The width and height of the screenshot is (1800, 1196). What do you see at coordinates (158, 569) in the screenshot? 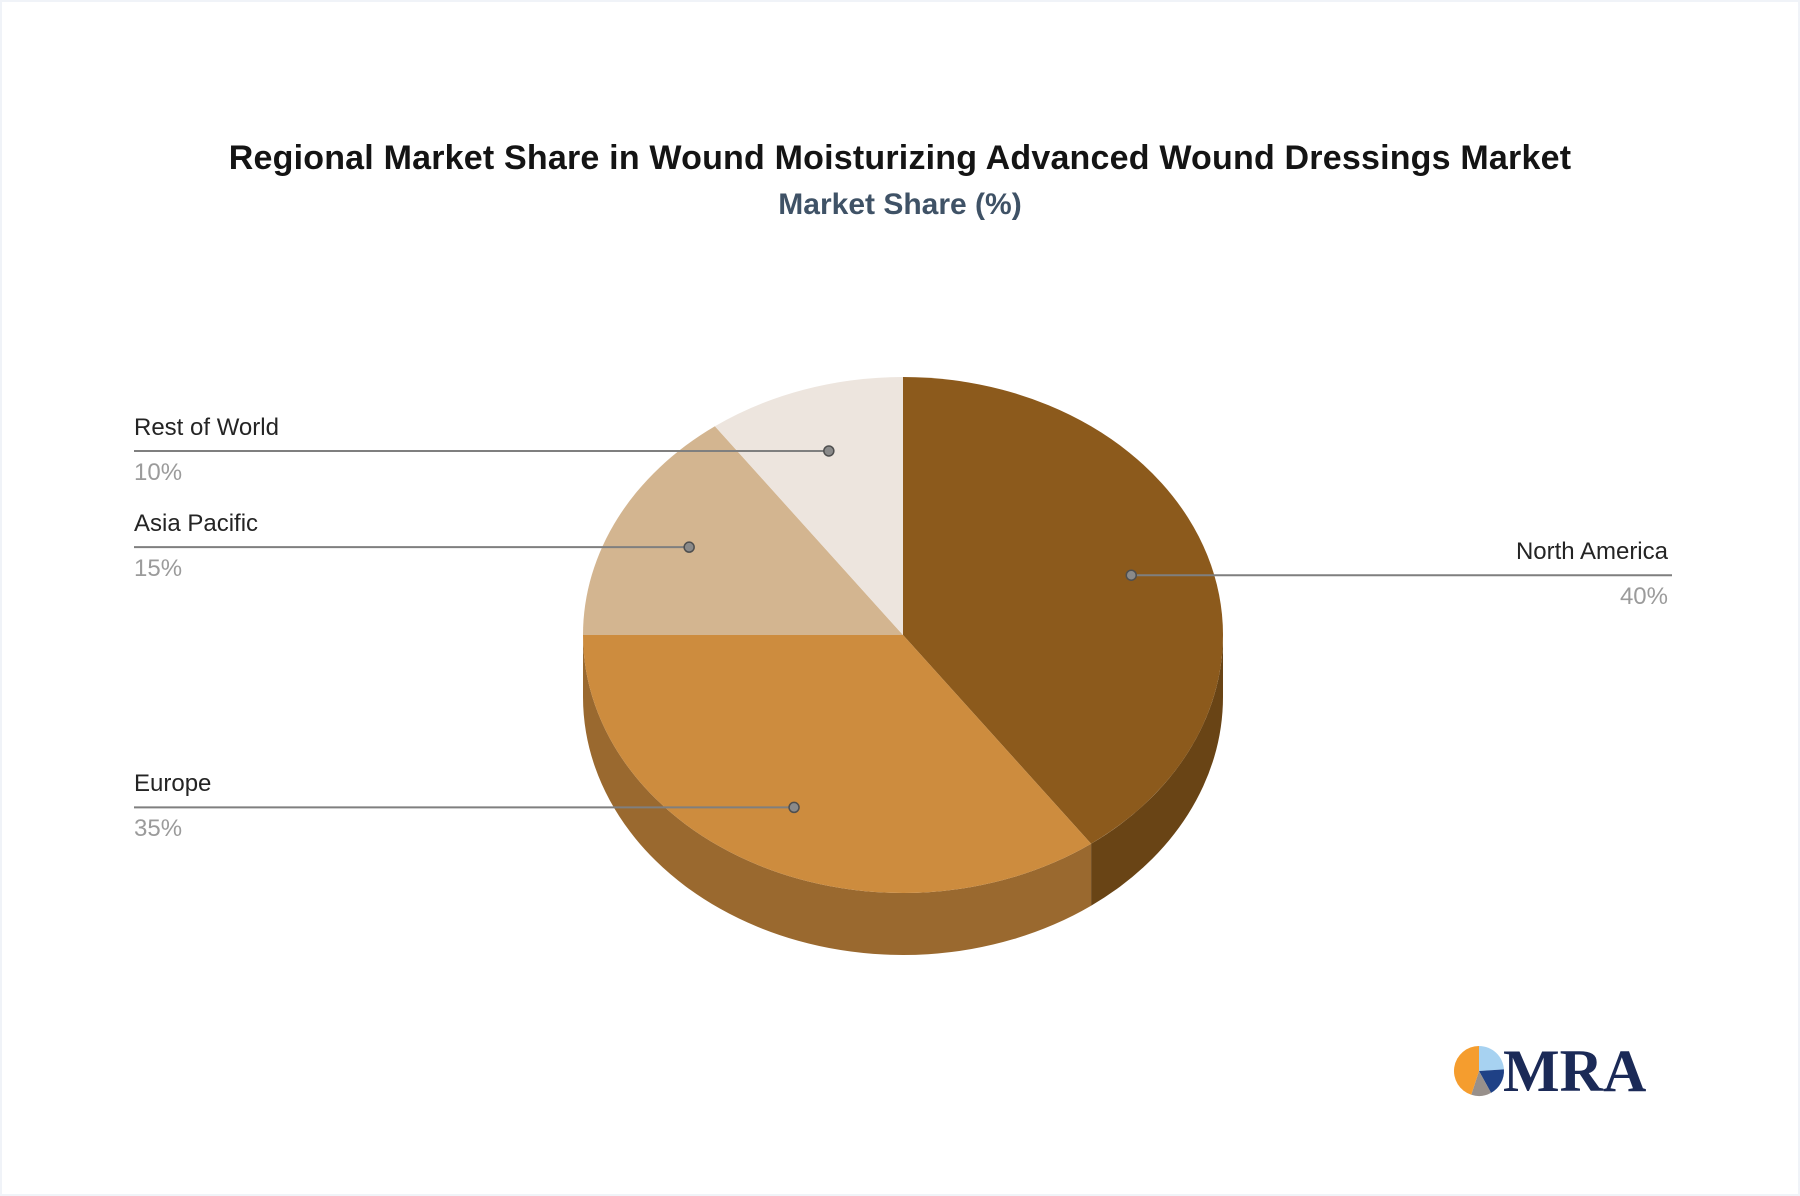
I see `slice-percentage: 15%` at bounding box center [158, 569].